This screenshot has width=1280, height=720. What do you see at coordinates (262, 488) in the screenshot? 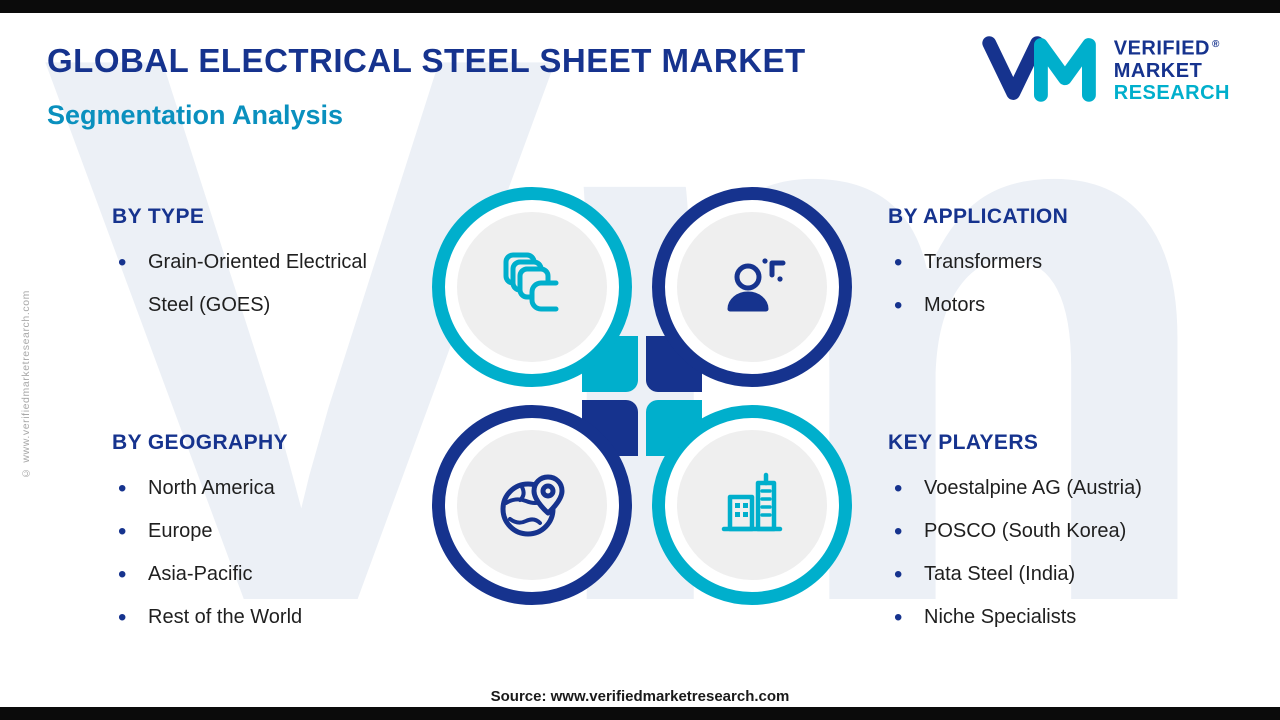
I see `list-item: North America` at bounding box center [262, 488].